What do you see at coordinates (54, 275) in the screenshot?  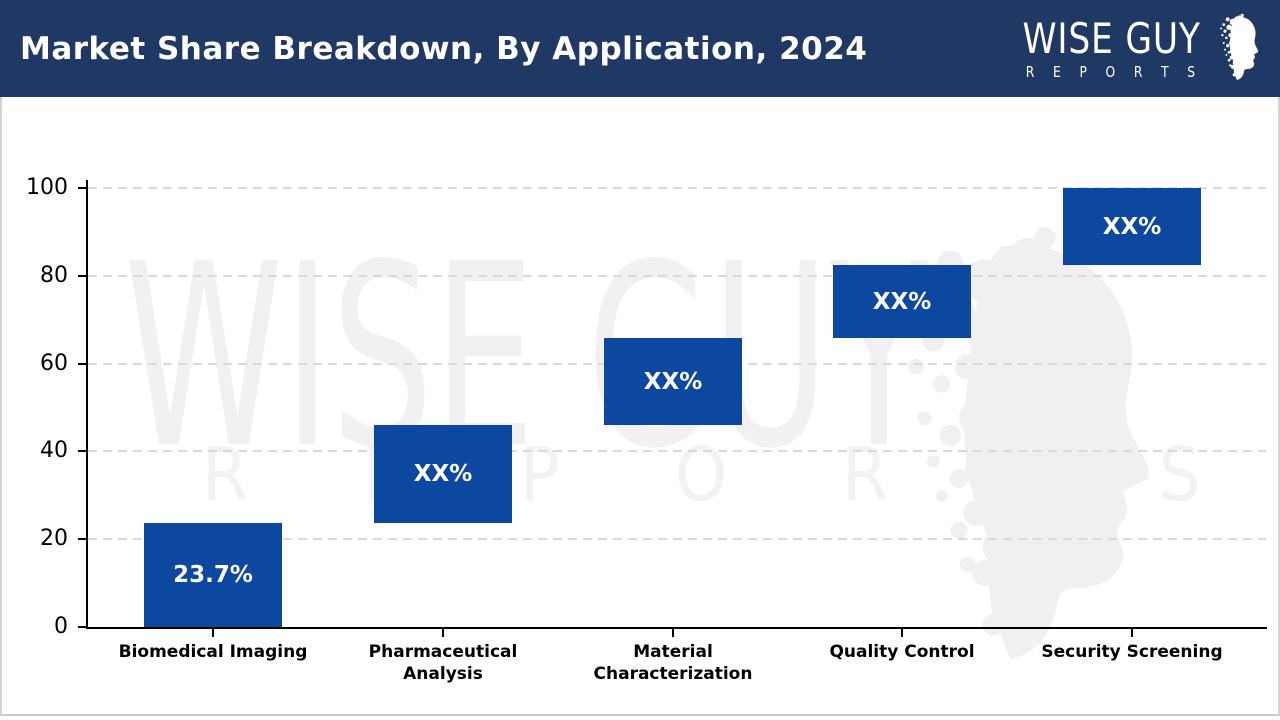 I see `y-axis-tick-label: 80` at bounding box center [54, 275].